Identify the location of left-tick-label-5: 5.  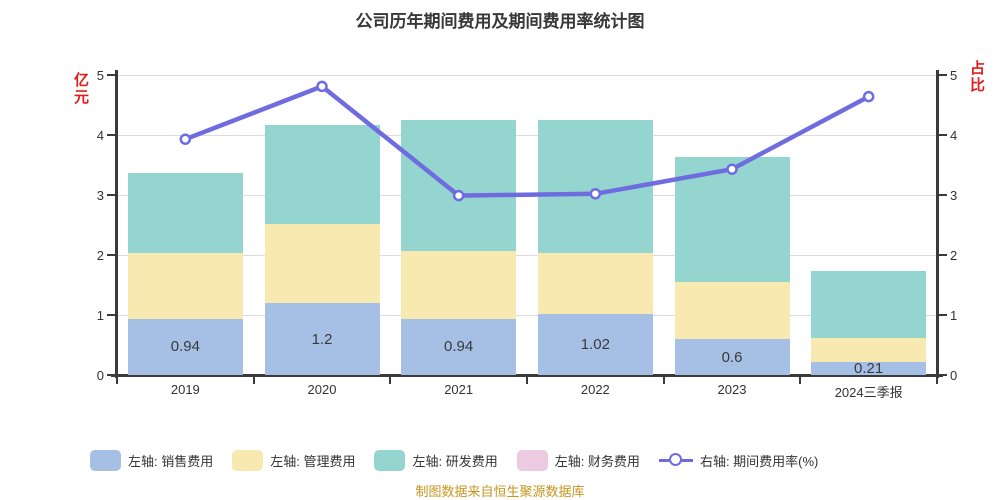
(100, 75).